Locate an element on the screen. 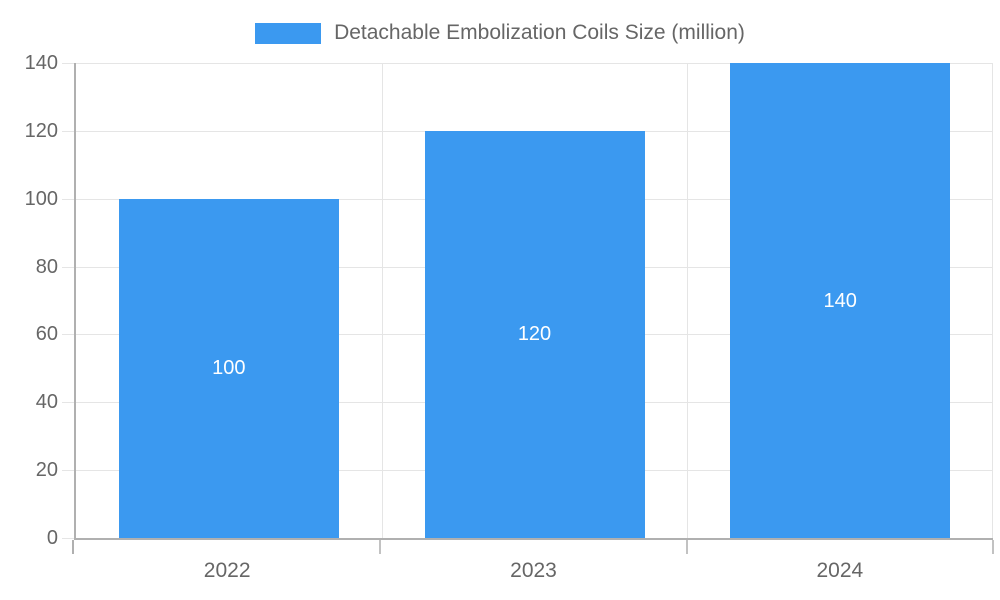  bar-2022: 100 is located at coordinates (228, 368).